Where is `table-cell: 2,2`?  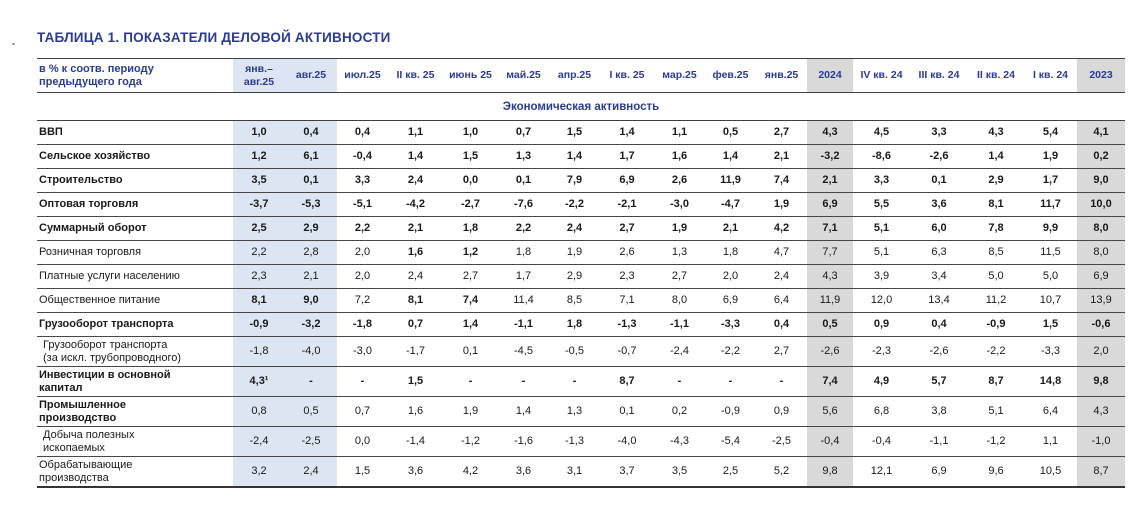 table-cell: 2,2 is located at coordinates (523, 228).